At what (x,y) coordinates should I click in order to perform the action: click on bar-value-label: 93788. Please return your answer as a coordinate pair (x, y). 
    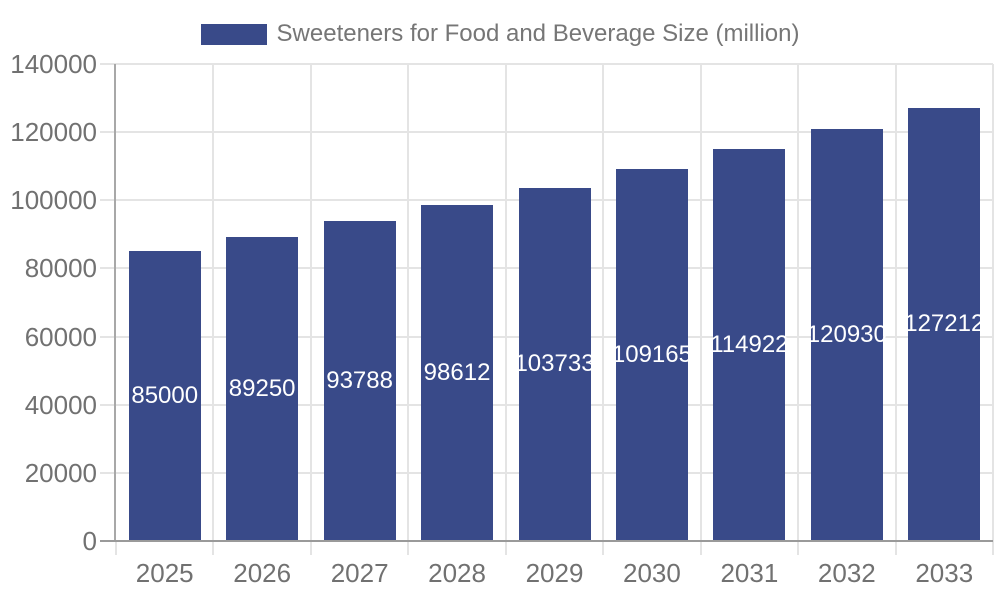
    Looking at the image, I should click on (359, 381).